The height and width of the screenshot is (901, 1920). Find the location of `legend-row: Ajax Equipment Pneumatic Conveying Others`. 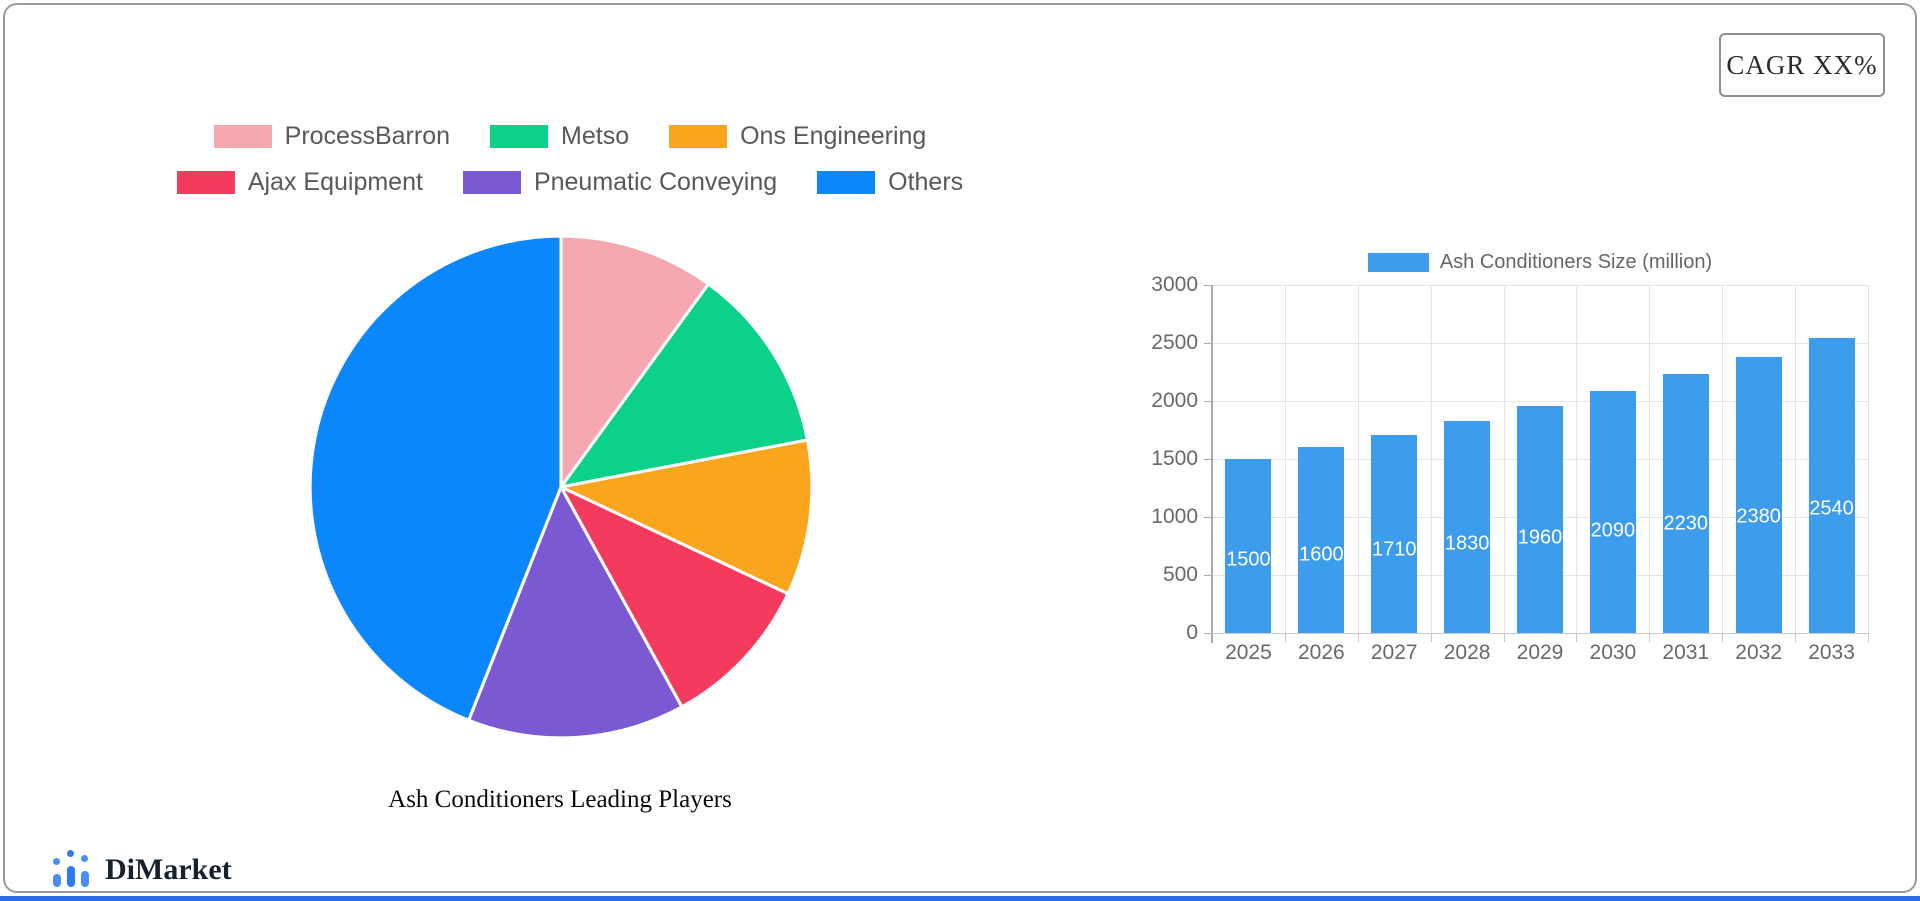

legend-row: Ajax Equipment Pneumatic Conveying Others is located at coordinates (570, 182).